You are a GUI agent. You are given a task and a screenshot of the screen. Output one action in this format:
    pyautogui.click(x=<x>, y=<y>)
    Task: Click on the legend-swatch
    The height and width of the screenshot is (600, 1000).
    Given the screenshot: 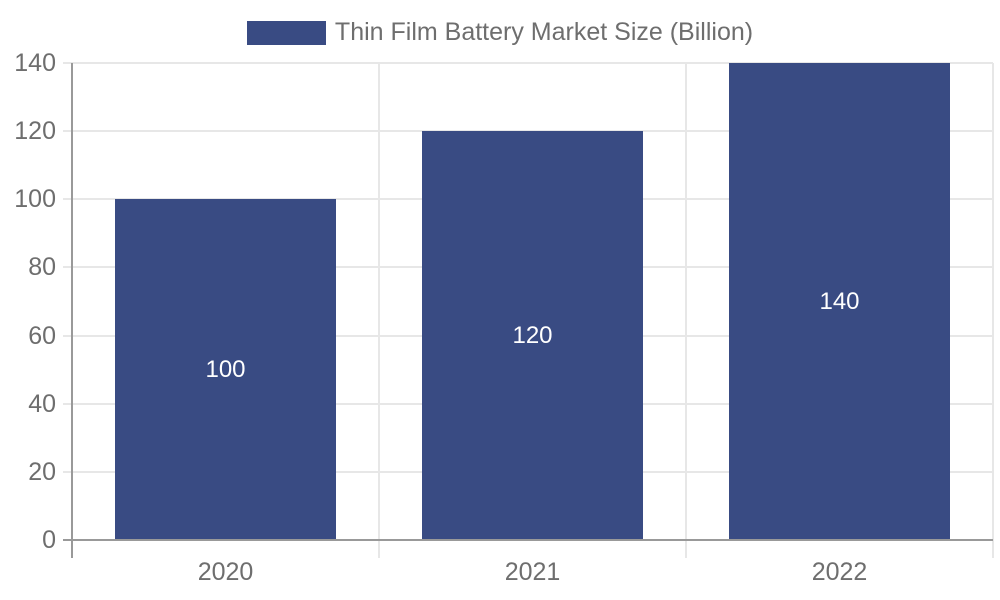 What is the action you would take?
    pyautogui.click(x=286, y=32)
    